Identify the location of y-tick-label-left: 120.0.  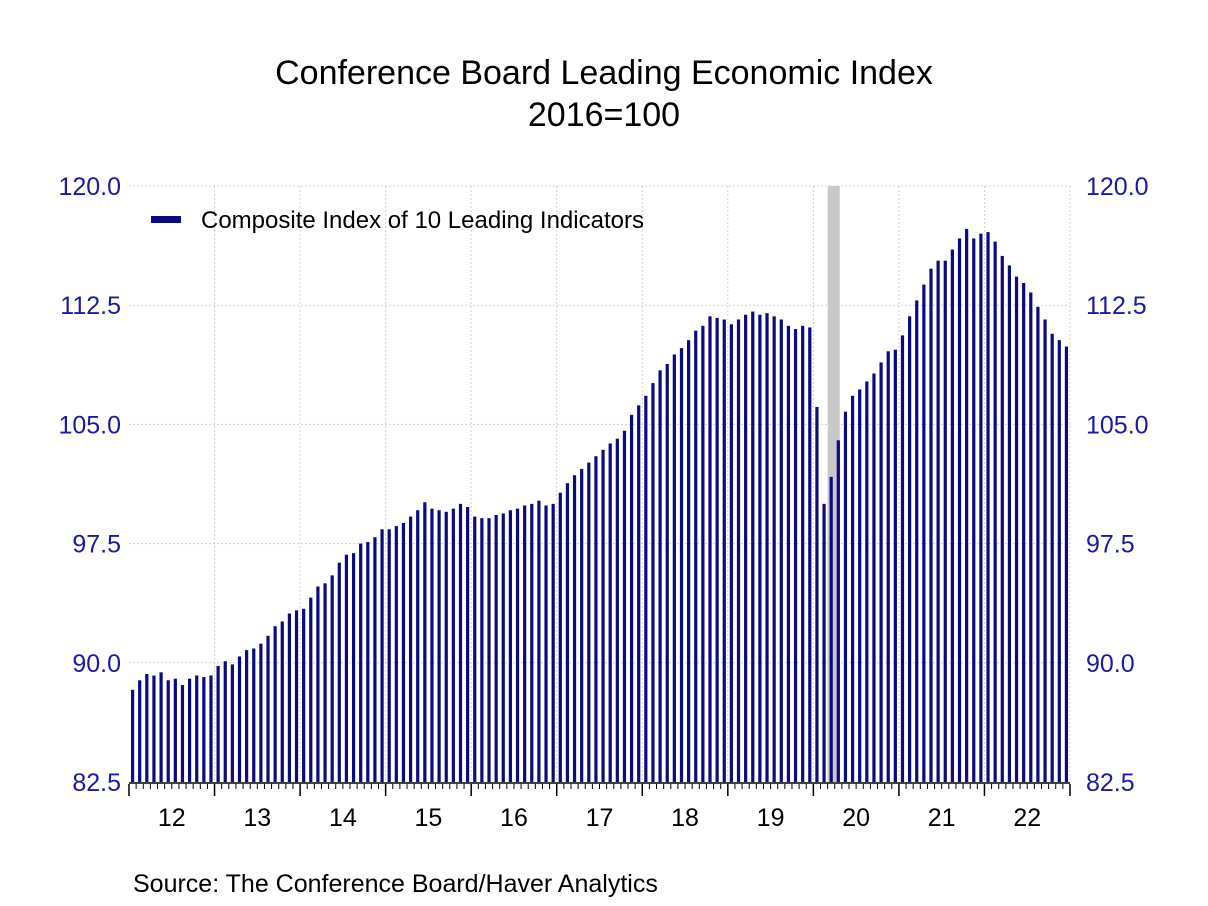
(89, 187).